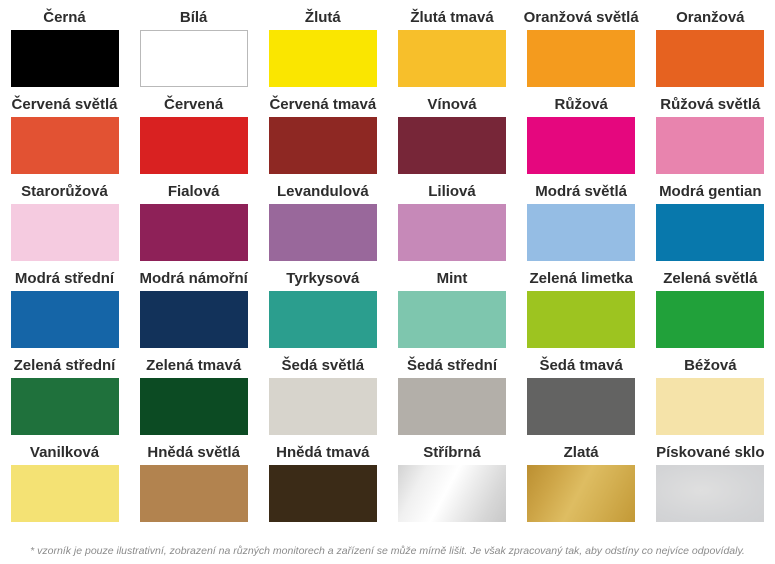 This screenshot has width=775, height=564. What do you see at coordinates (323, 104) in the screenshot?
I see `swatch-label: Červená tmavá` at bounding box center [323, 104].